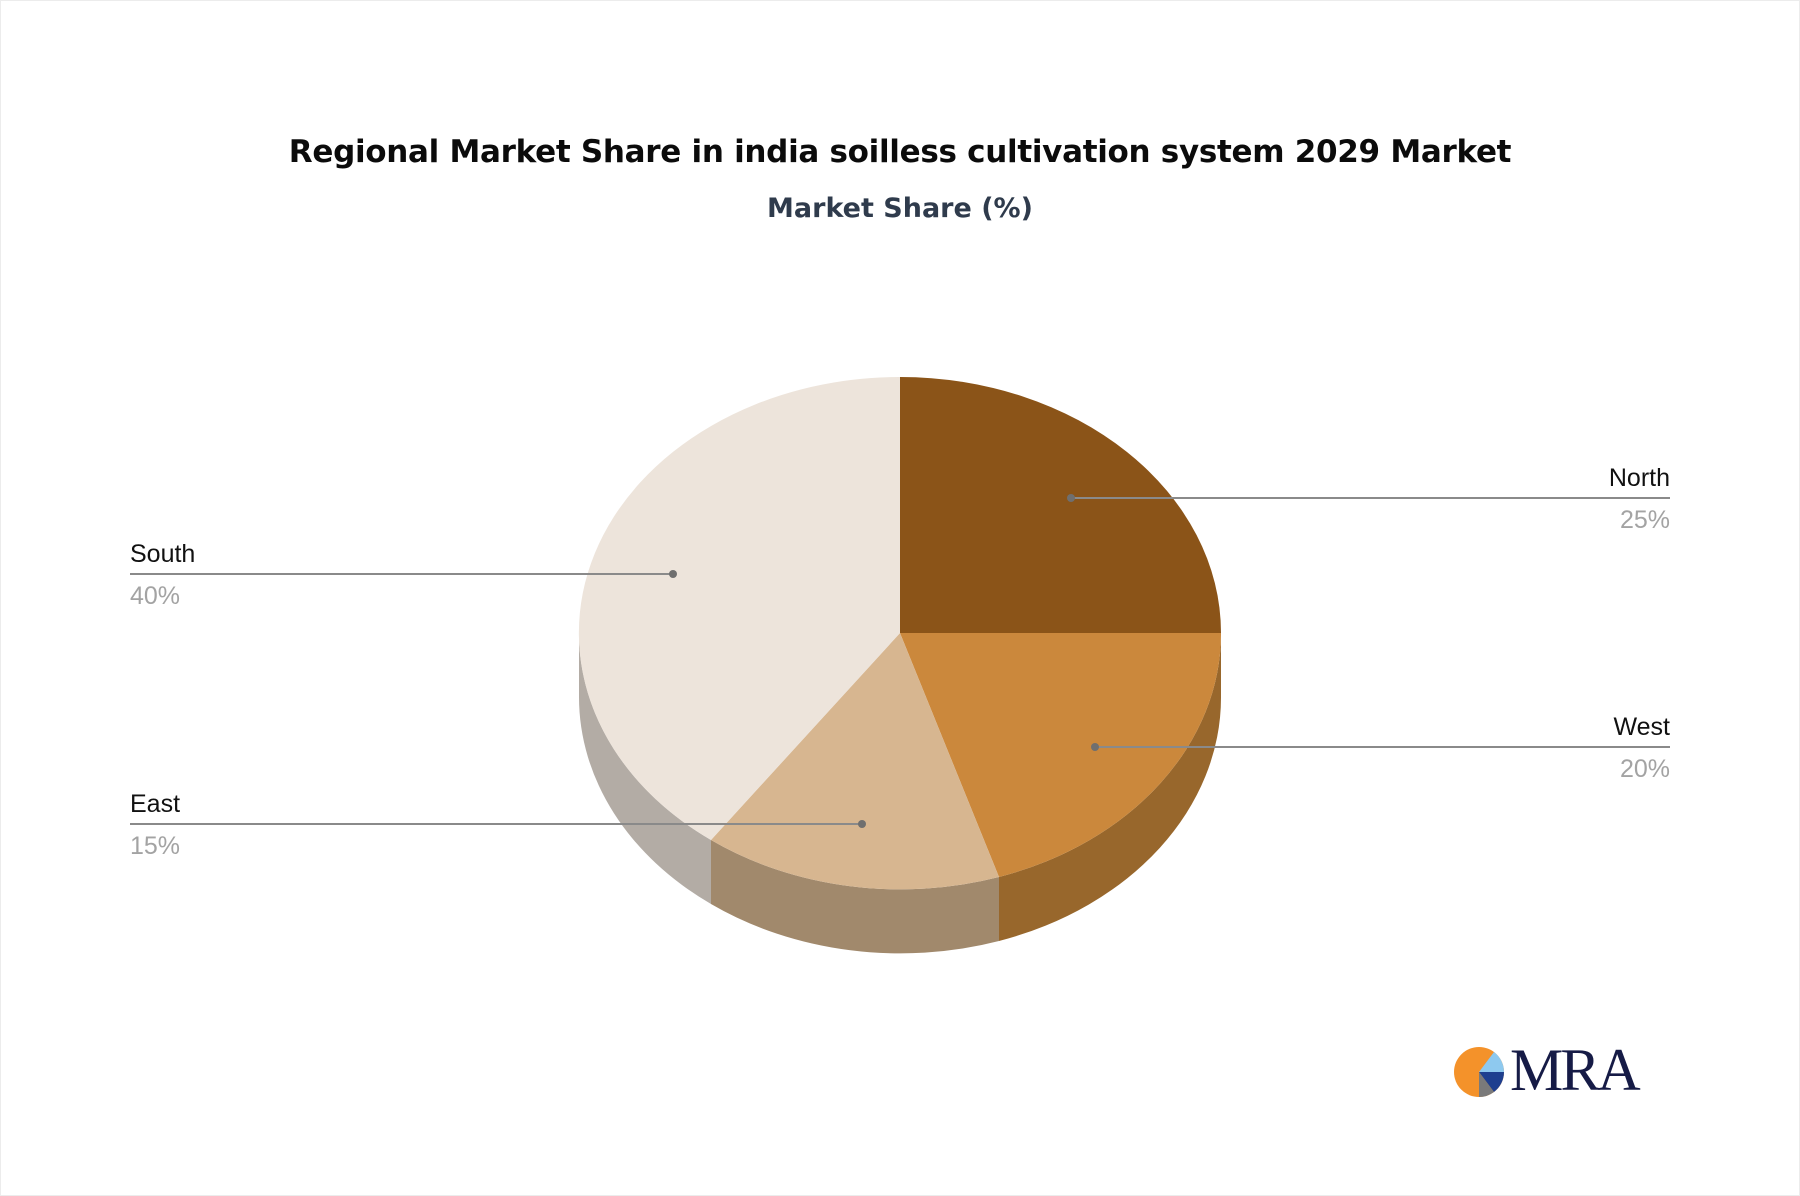  I want to click on chart-subtitle: Market Share (%), so click(900, 208).